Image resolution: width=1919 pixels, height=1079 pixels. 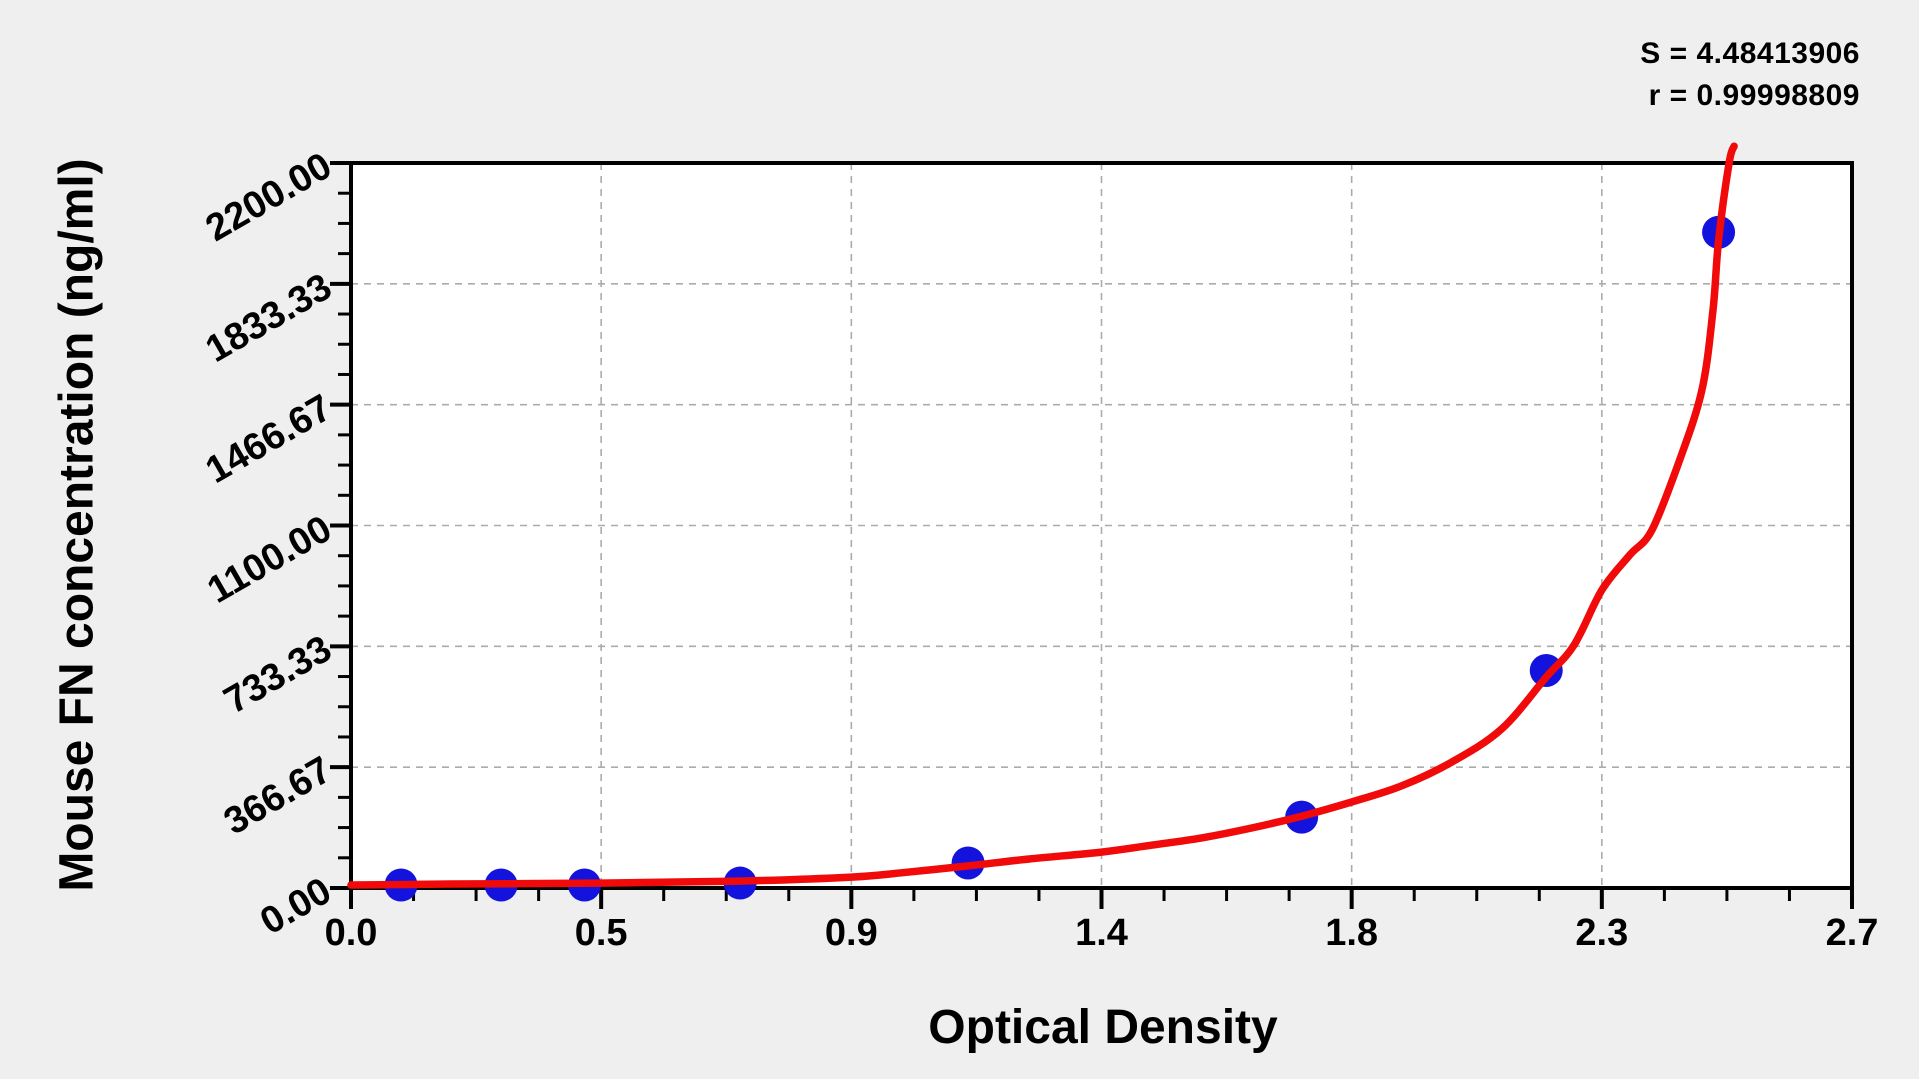 I want to click on x-axis-title: Optical Density, so click(x=1103, y=1027).